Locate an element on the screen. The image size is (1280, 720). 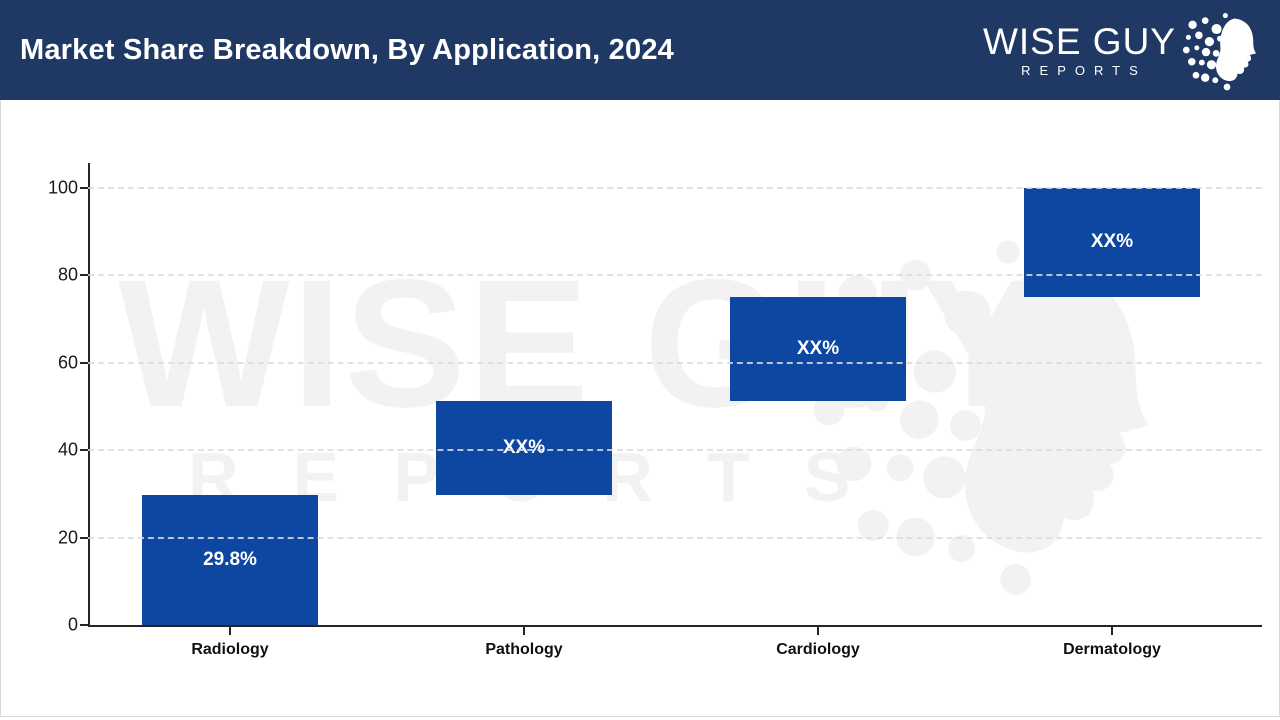
bar-dermatology: XX% is located at coordinates (1112, 242).